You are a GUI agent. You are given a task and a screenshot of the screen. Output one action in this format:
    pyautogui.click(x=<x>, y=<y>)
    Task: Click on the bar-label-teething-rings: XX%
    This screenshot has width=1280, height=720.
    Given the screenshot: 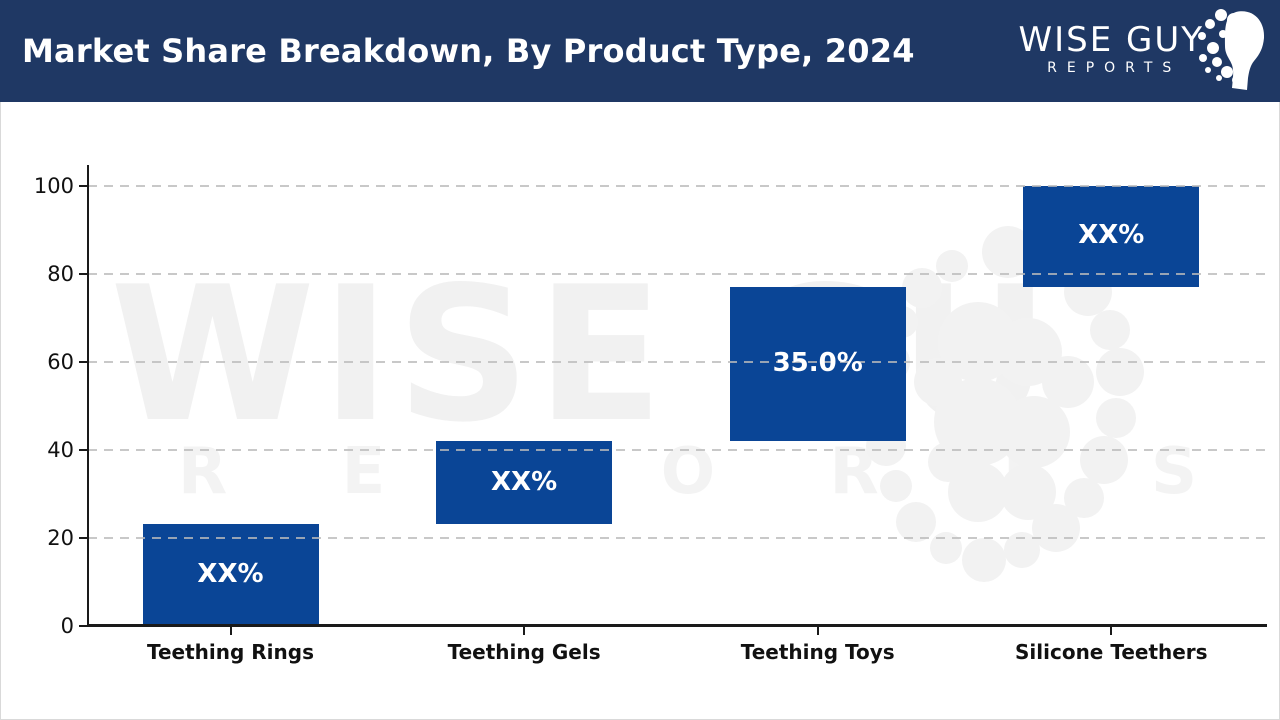 What is the action you would take?
    pyautogui.click(x=230, y=573)
    